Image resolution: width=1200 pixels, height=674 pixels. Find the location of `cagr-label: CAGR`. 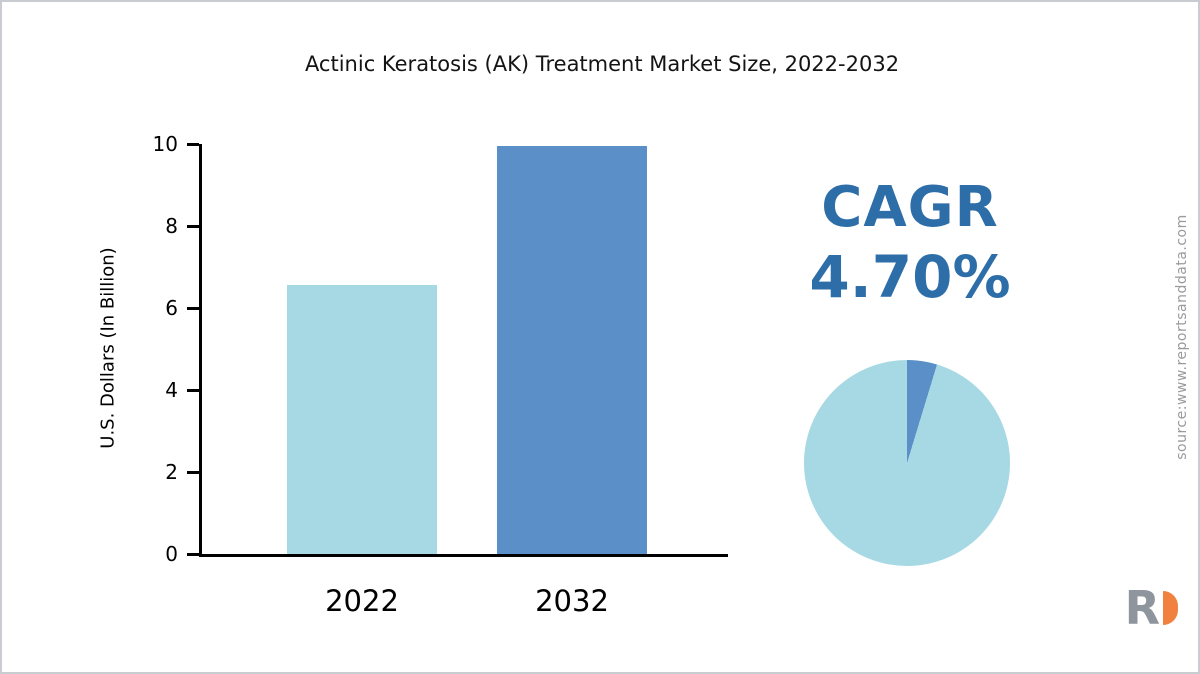

cagr-label: CAGR is located at coordinates (910, 207).